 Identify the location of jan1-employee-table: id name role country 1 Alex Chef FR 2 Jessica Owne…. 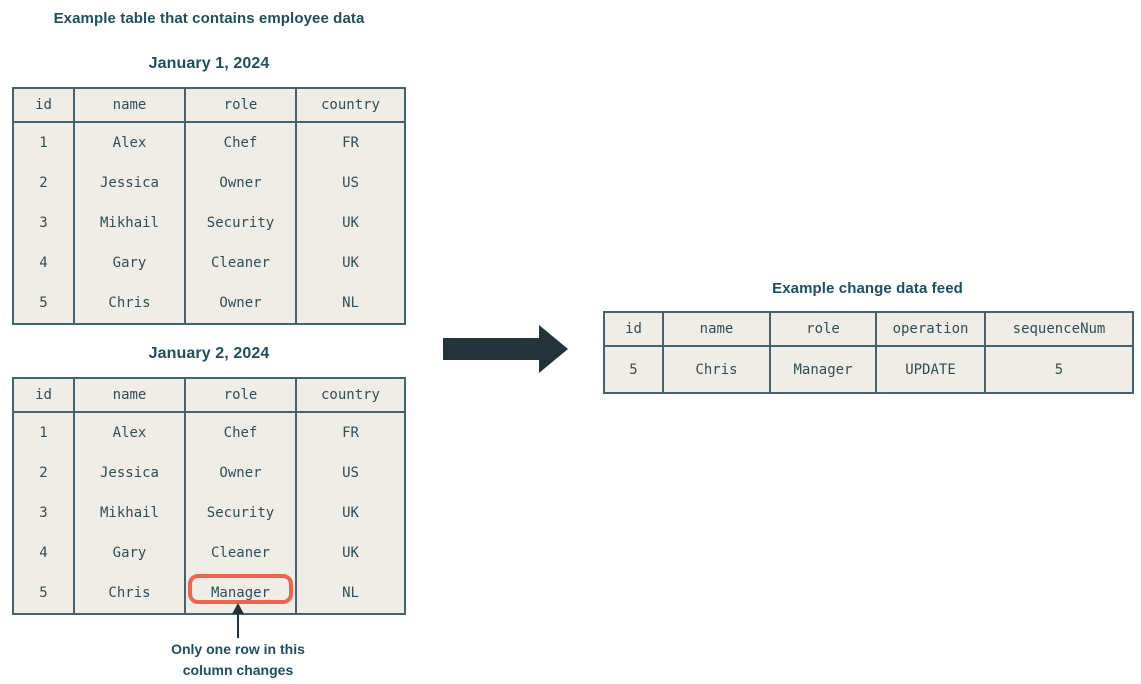
(209, 206).